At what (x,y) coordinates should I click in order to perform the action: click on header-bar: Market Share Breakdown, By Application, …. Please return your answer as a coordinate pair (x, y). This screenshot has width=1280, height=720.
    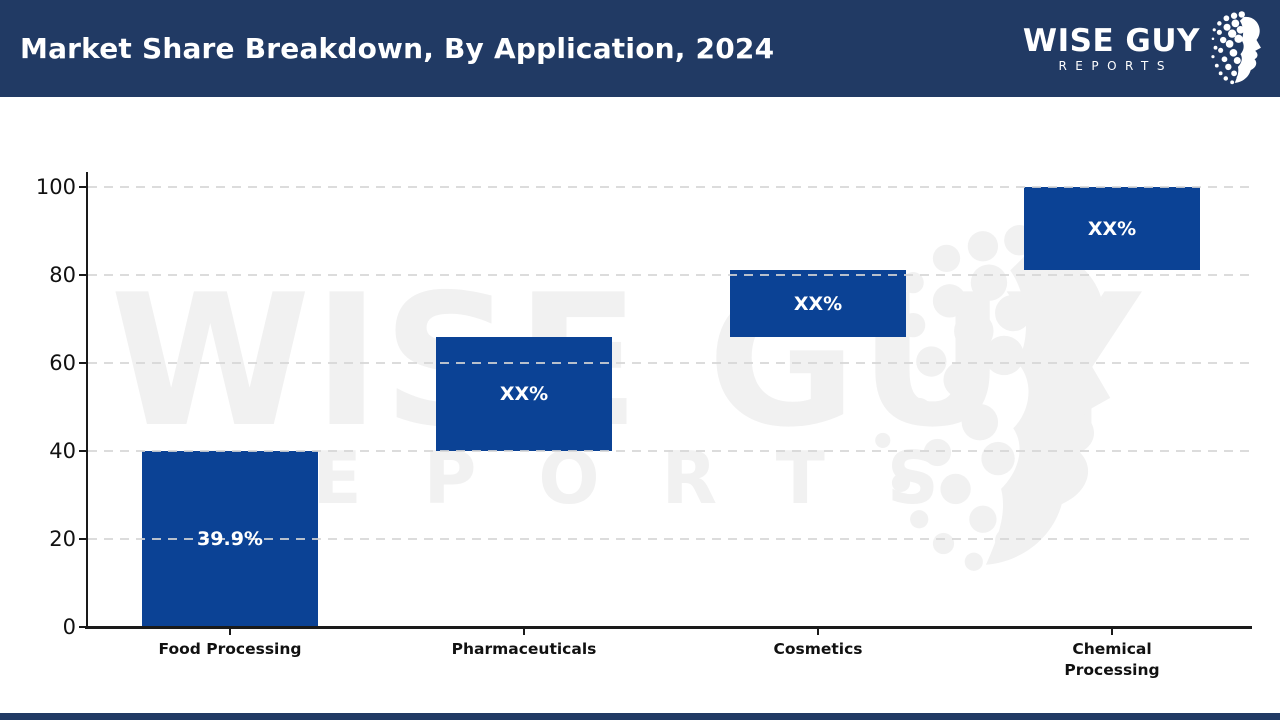
    Looking at the image, I should click on (640, 48).